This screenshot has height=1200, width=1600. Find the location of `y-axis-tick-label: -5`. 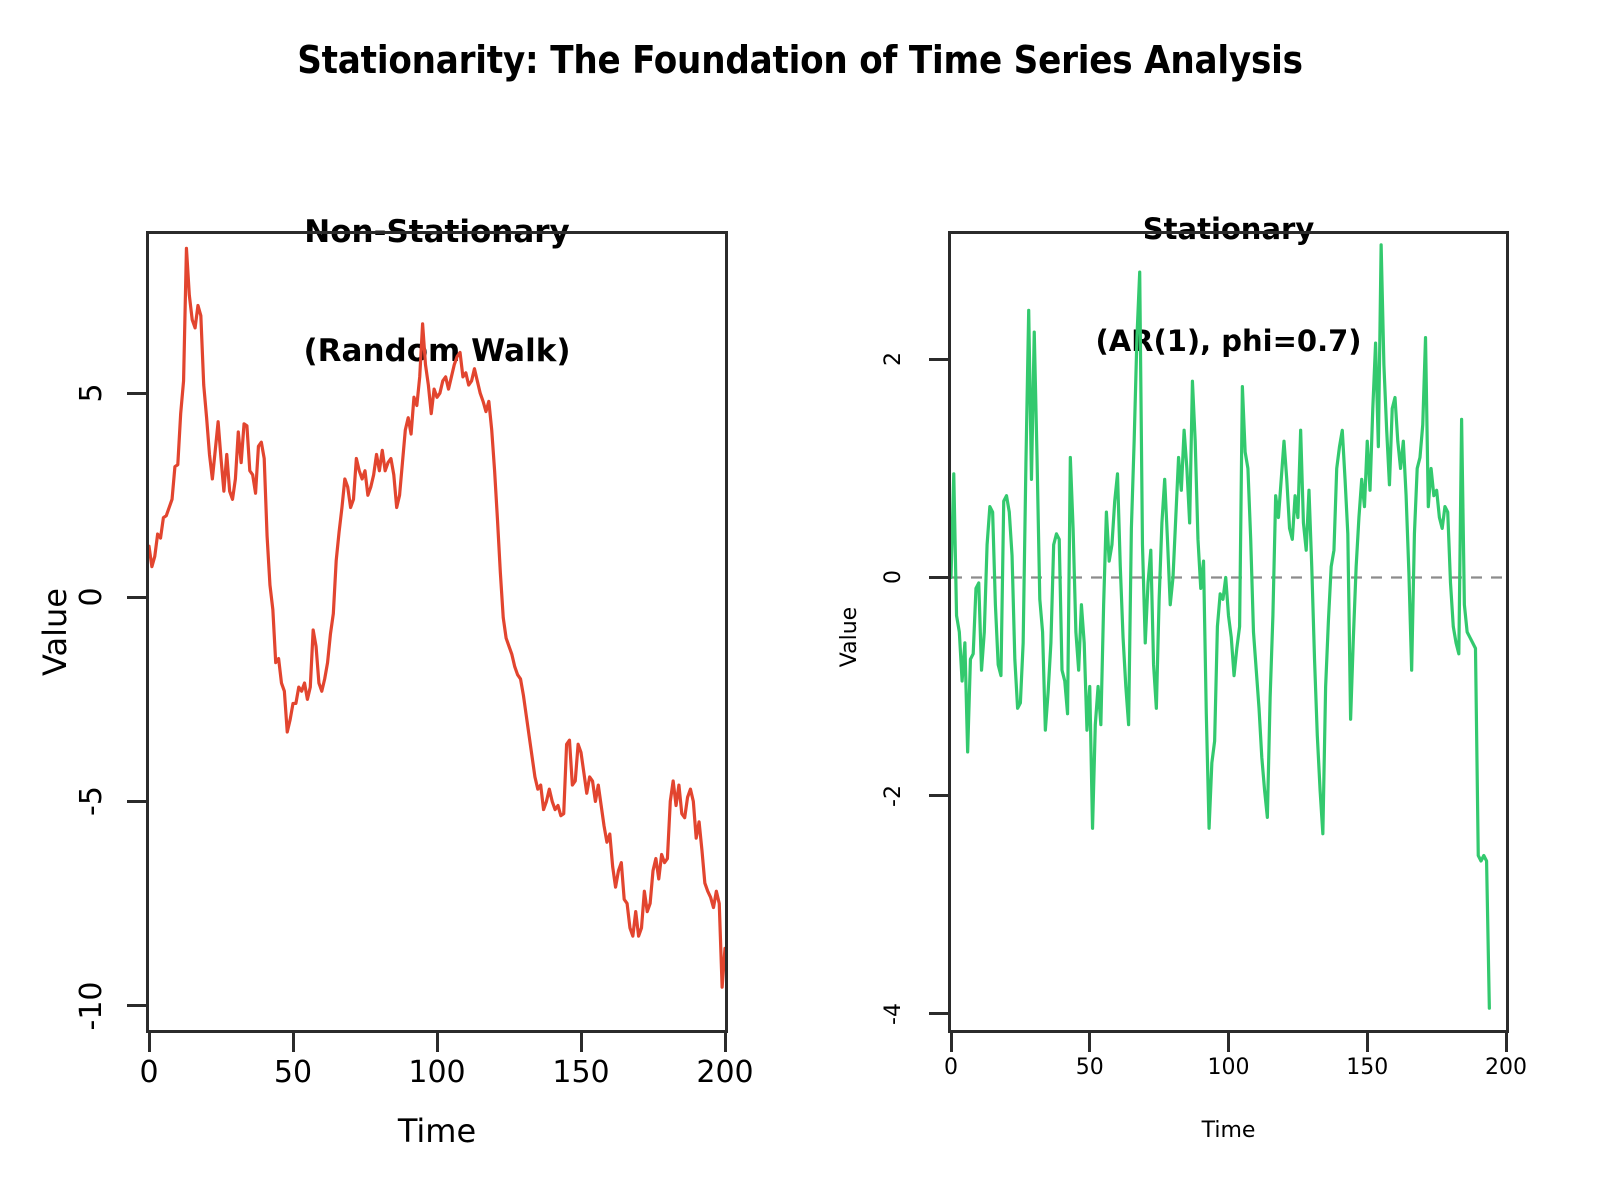

y-axis-tick-label: -5 is located at coordinates (91, 801).